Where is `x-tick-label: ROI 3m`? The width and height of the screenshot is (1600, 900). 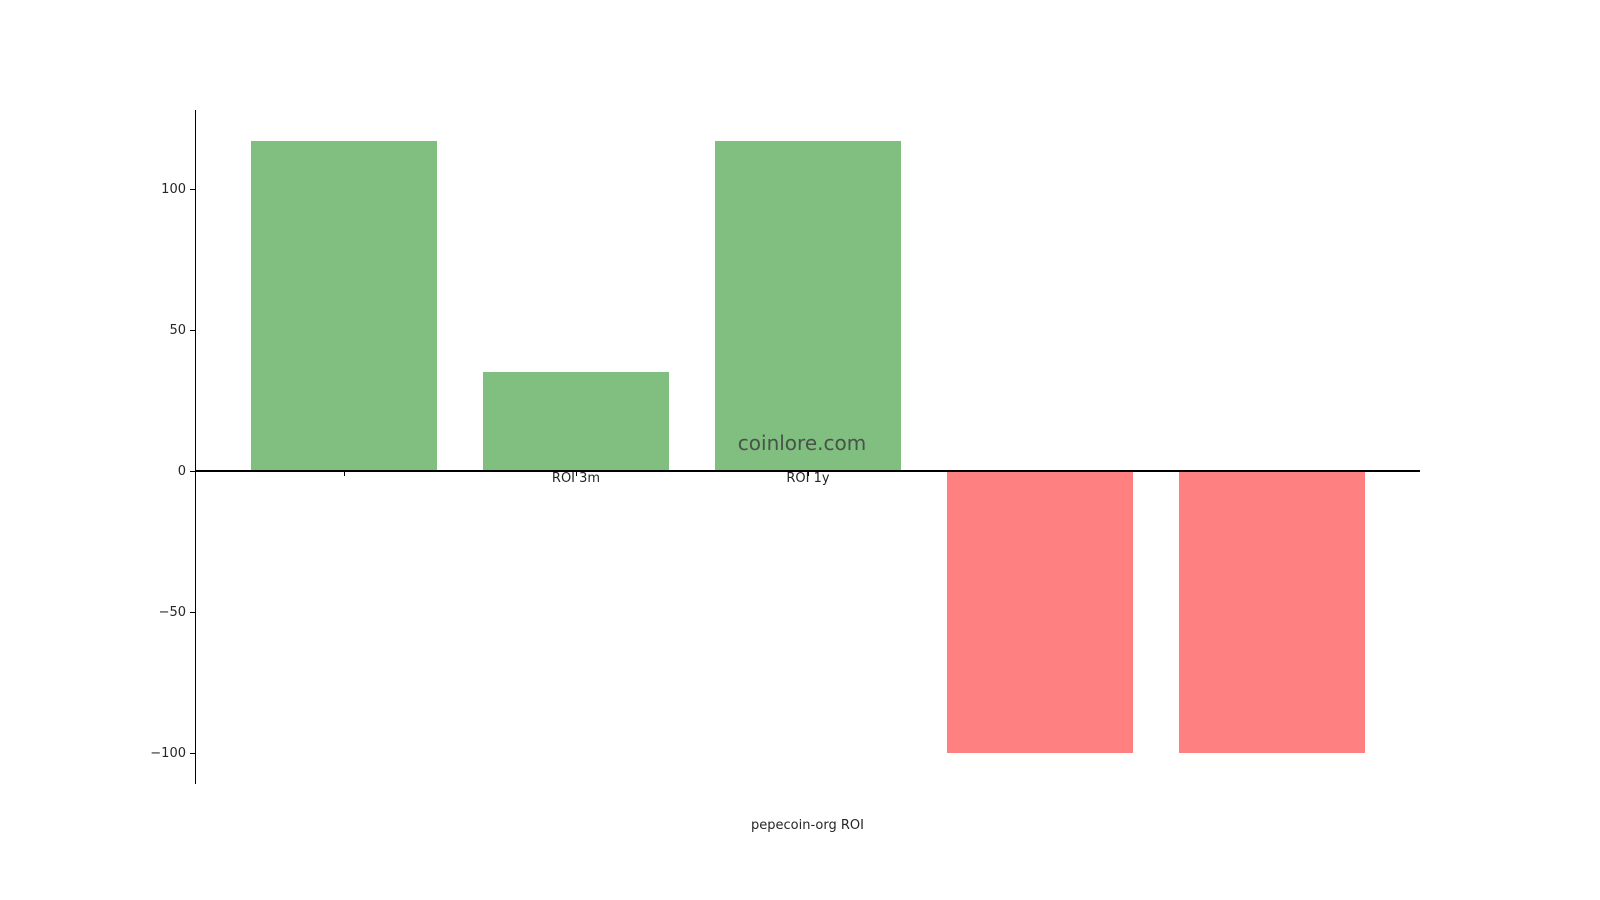 x-tick-label: ROI 3m is located at coordinates (576, 478).